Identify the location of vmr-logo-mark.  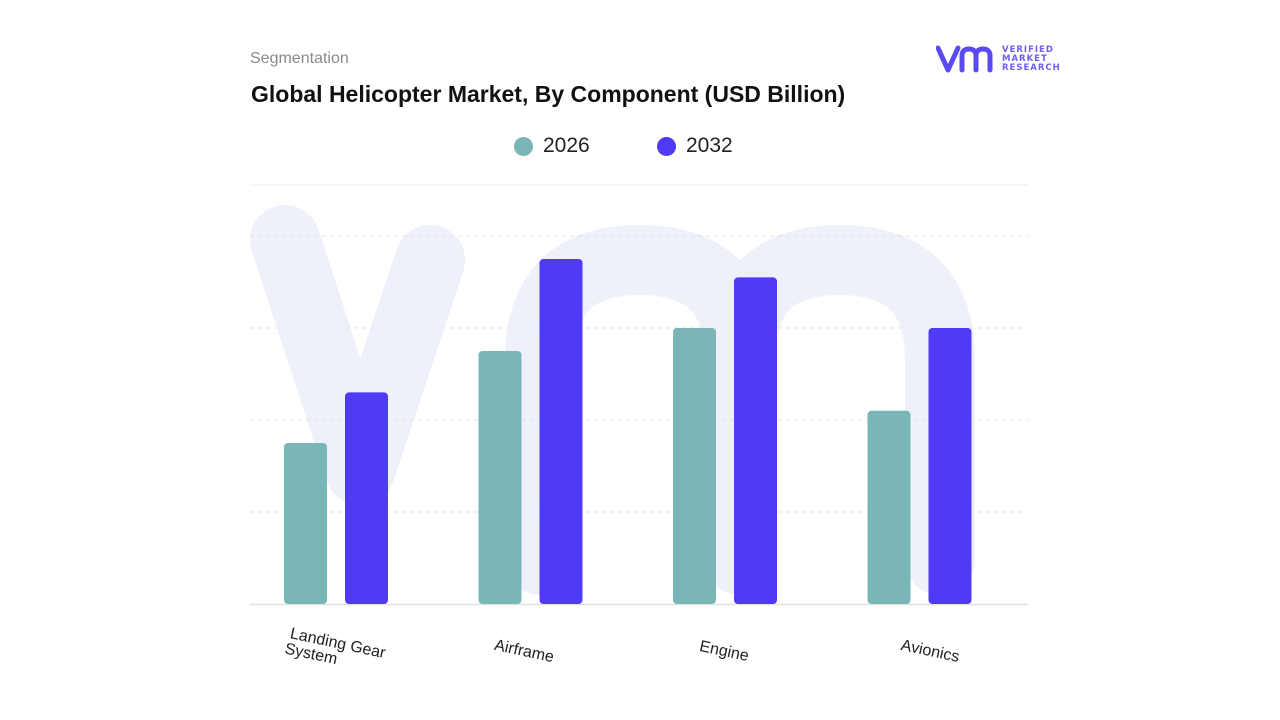
(964, 59).